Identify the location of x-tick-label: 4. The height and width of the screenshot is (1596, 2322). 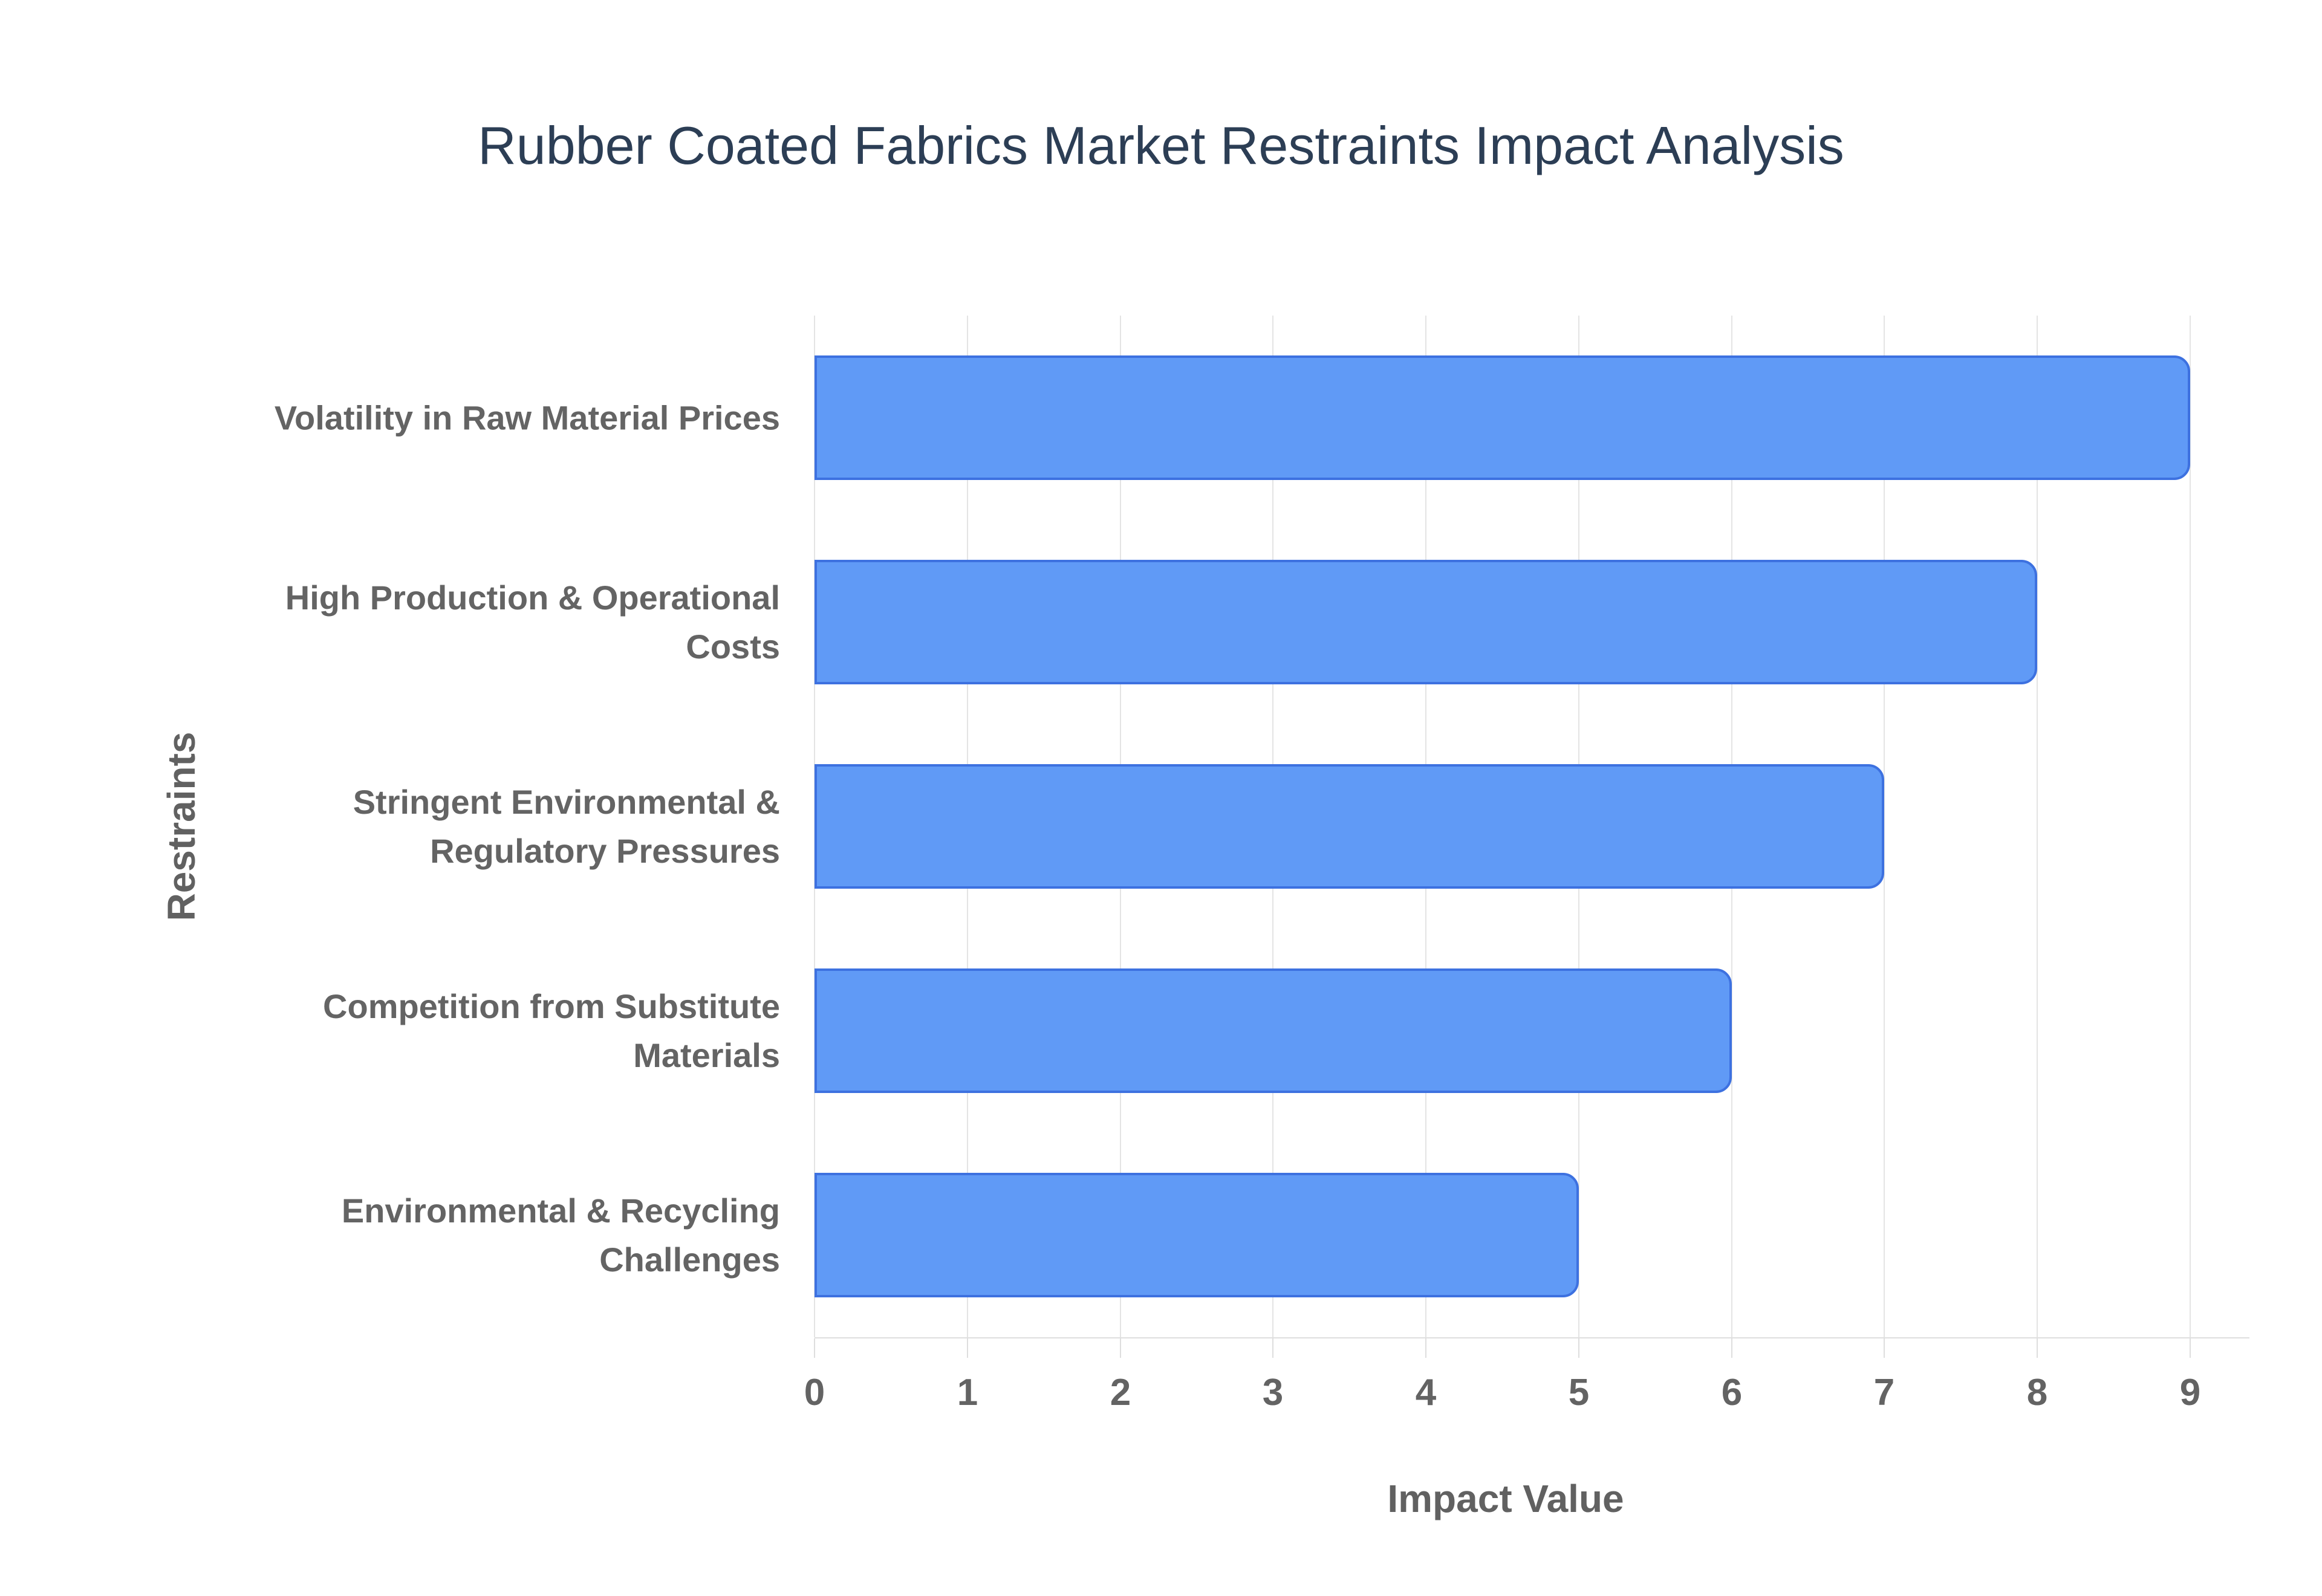
(1426, 1392).